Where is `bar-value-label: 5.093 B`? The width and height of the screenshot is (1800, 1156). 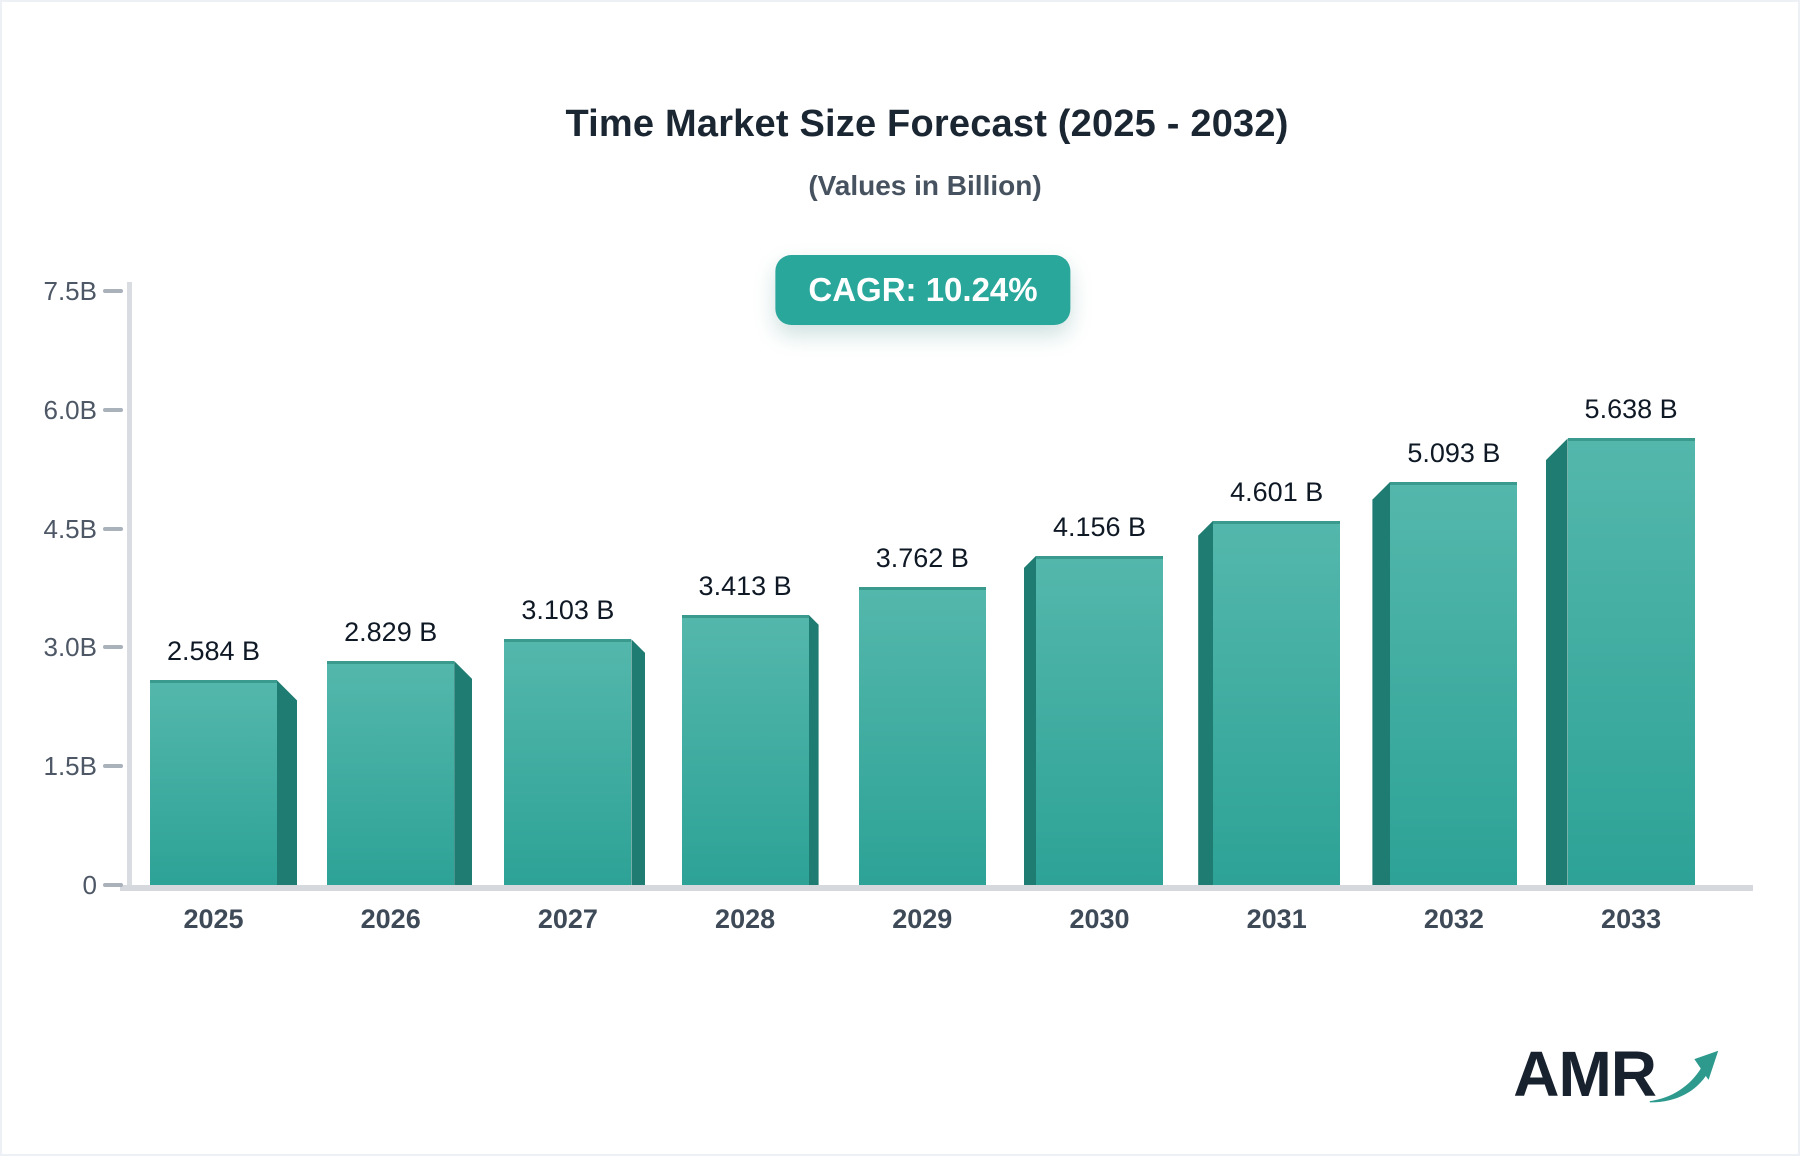 bar-value-label: 5.093 B is located at coordinates (1454, 452).